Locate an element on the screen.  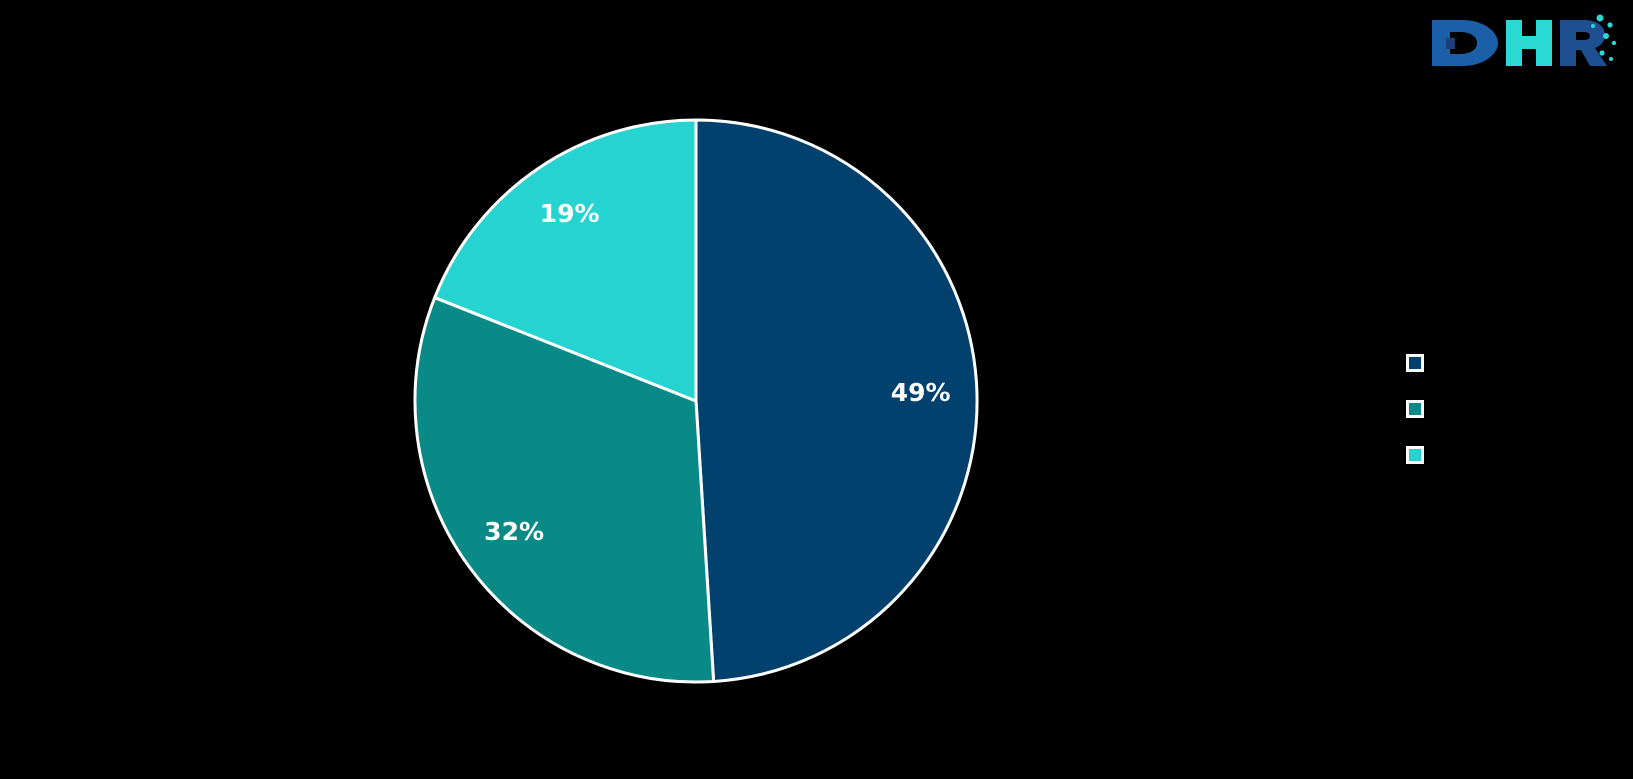
chart-legend is located at coordinates (1505, 409).